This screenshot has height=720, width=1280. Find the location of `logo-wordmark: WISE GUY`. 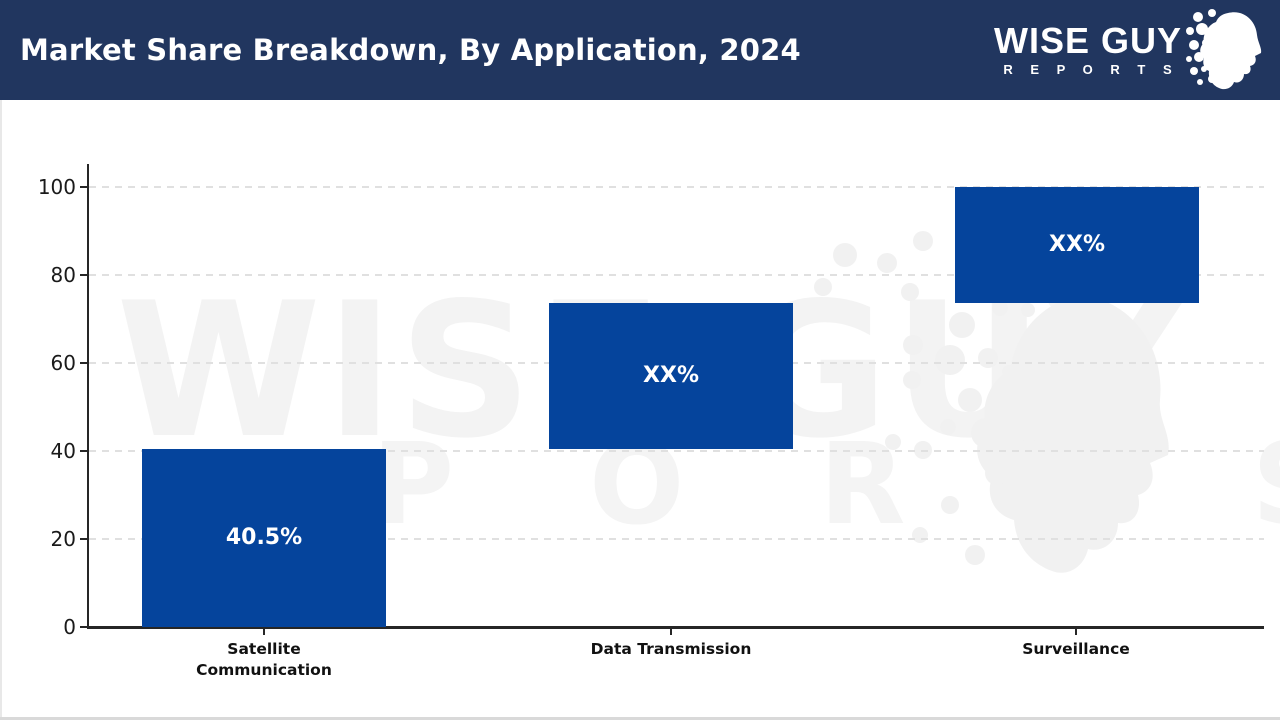

logo-wordmark: WISE GUY is located at coordinates (1087, 40).